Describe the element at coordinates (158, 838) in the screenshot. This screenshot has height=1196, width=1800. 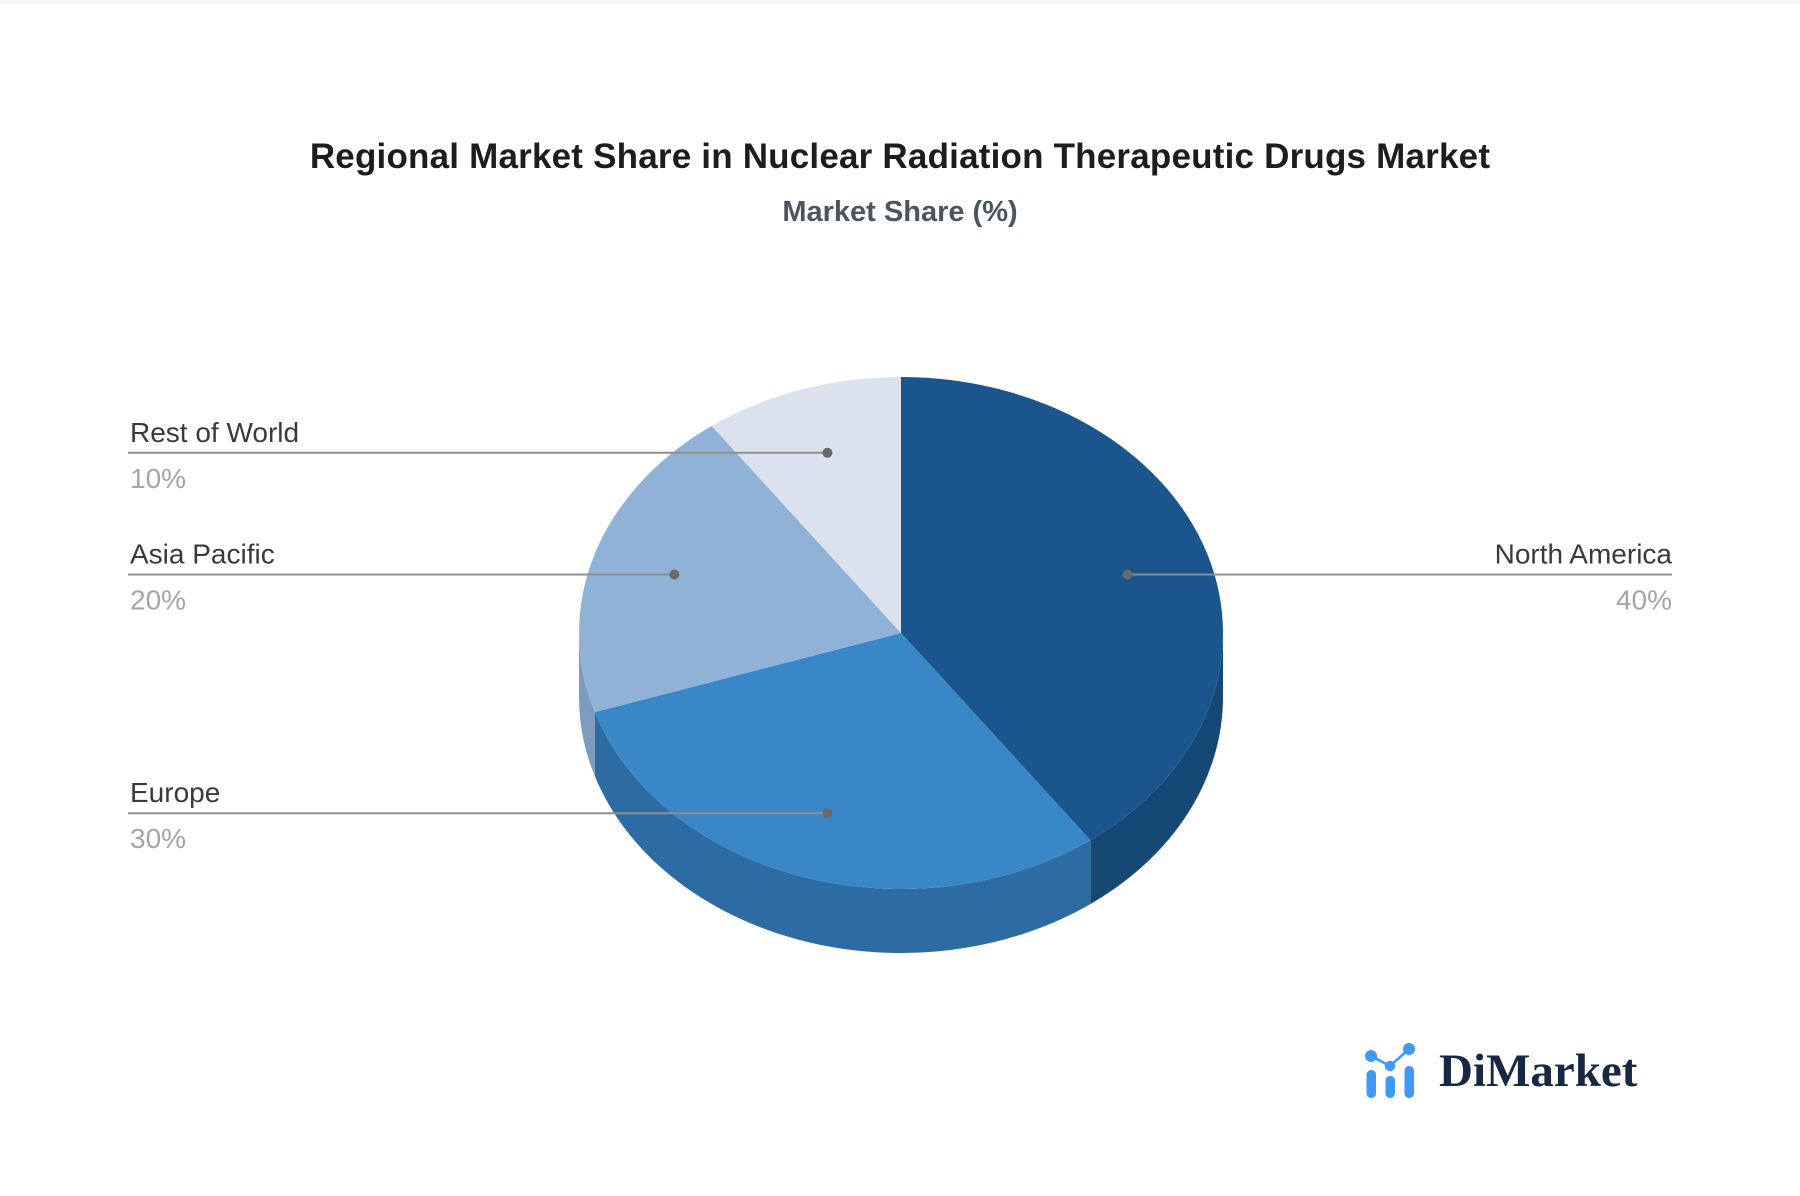
I see `slice-value-europe: 30%` at that location.